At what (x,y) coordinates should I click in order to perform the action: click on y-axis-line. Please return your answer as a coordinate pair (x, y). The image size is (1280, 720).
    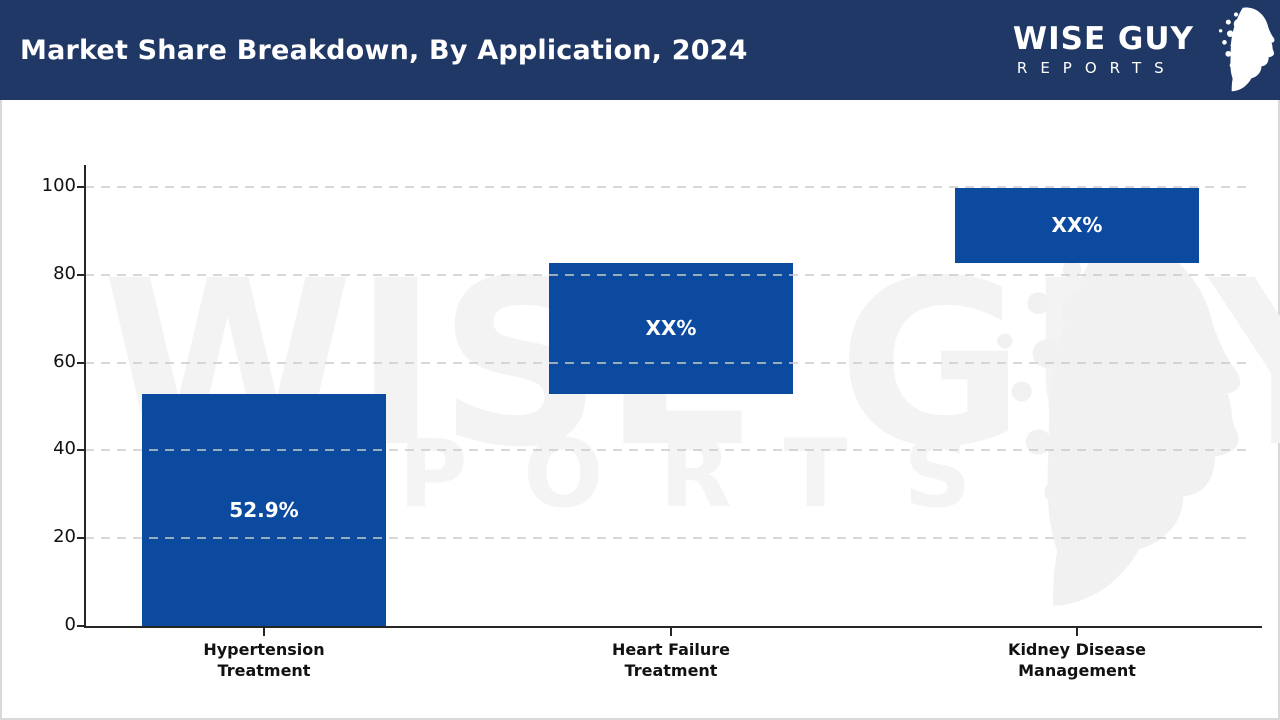
    Looking at the image, I should click on (85, 396).